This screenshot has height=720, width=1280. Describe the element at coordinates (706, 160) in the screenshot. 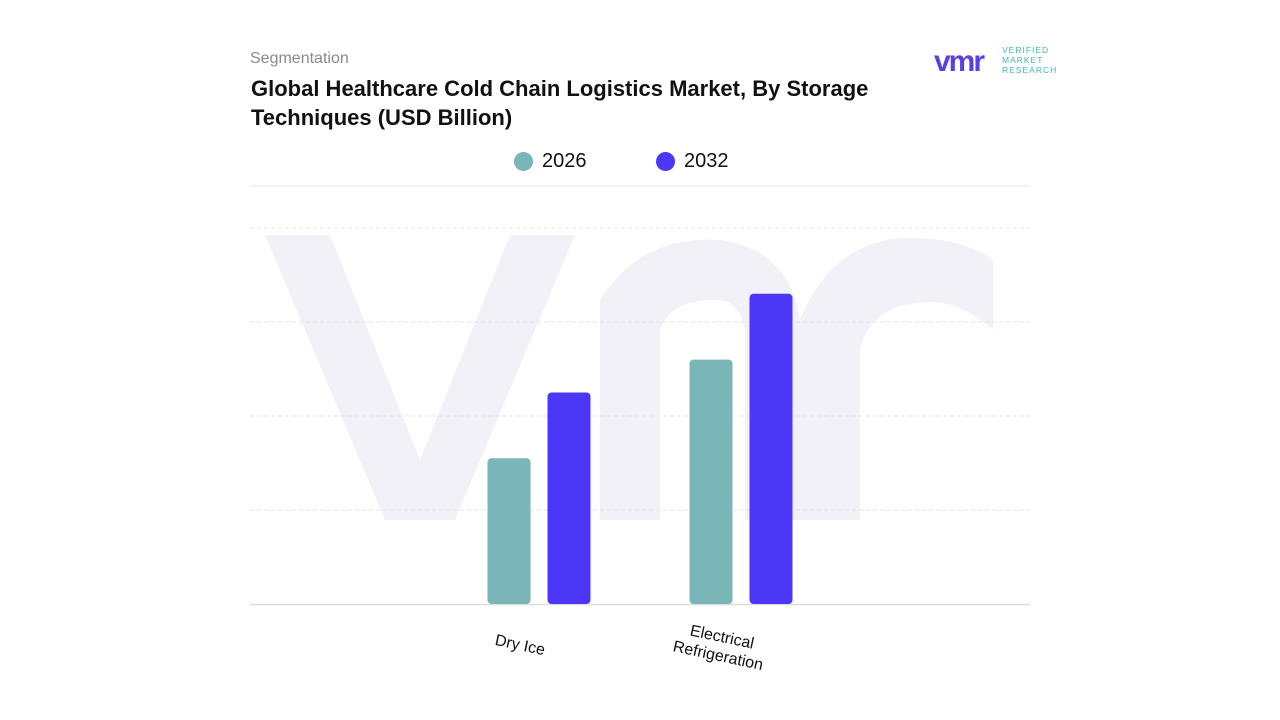

I see `legend-label-2032: 2032` at that location.